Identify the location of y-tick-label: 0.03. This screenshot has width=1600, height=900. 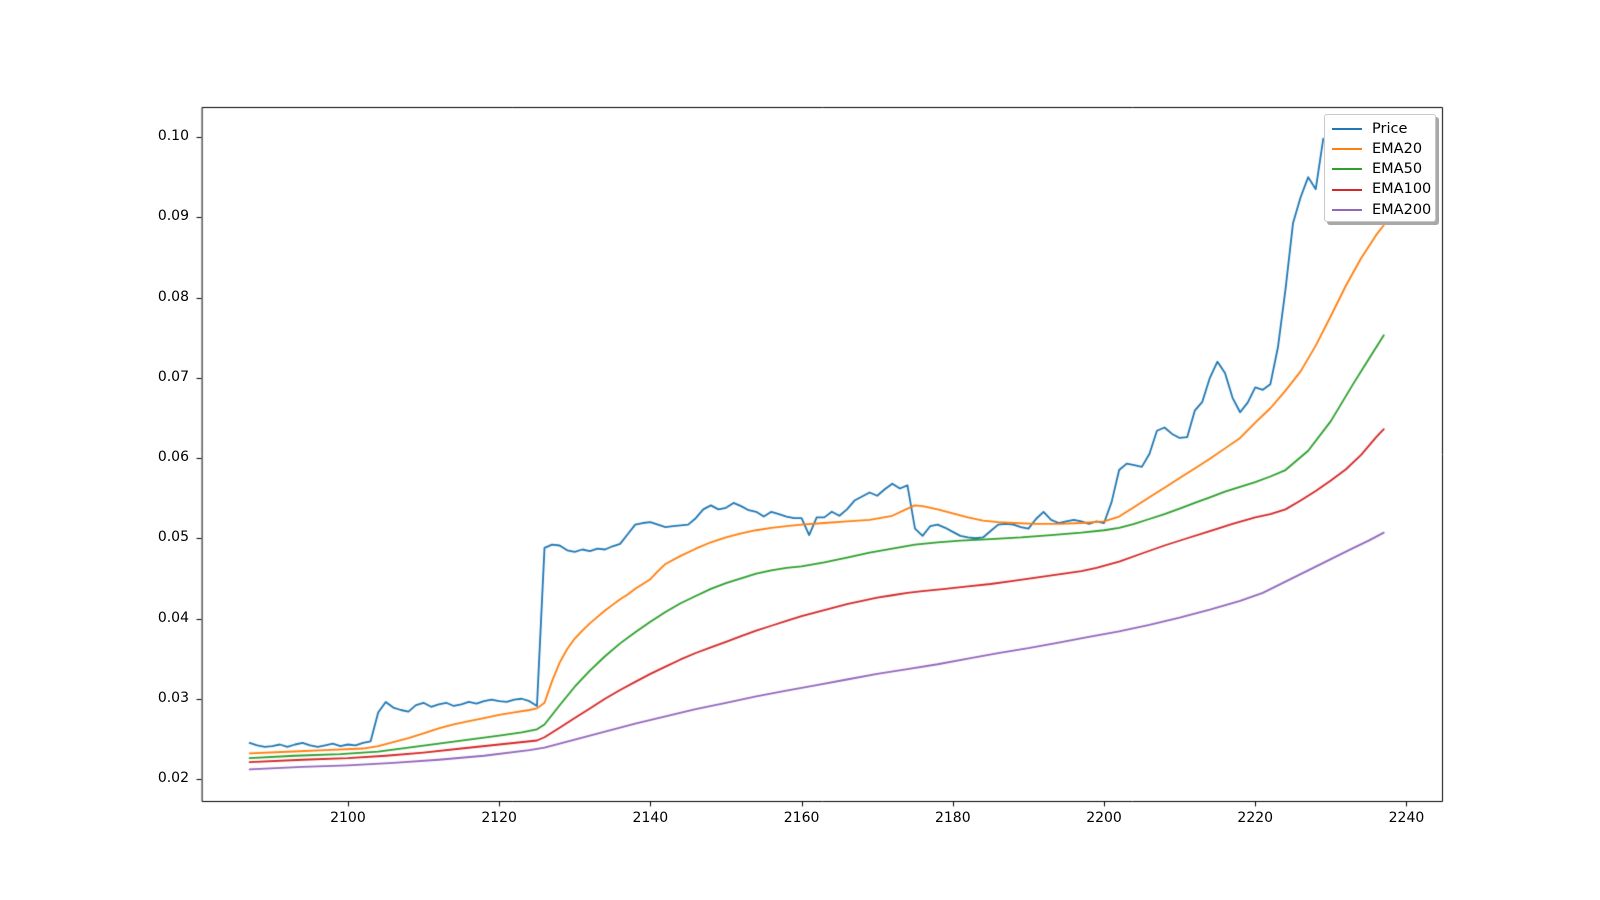
(173, 697).